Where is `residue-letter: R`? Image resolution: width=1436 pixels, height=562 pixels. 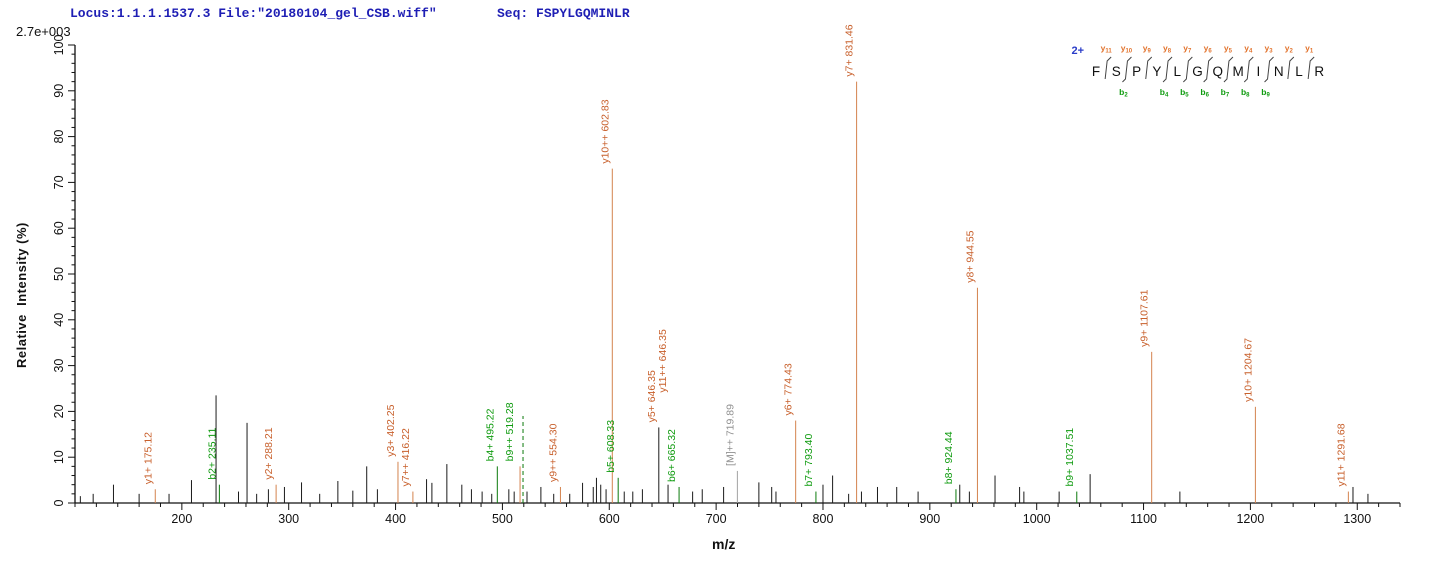 residue-letter: R is located at coordinates (1319, 71).